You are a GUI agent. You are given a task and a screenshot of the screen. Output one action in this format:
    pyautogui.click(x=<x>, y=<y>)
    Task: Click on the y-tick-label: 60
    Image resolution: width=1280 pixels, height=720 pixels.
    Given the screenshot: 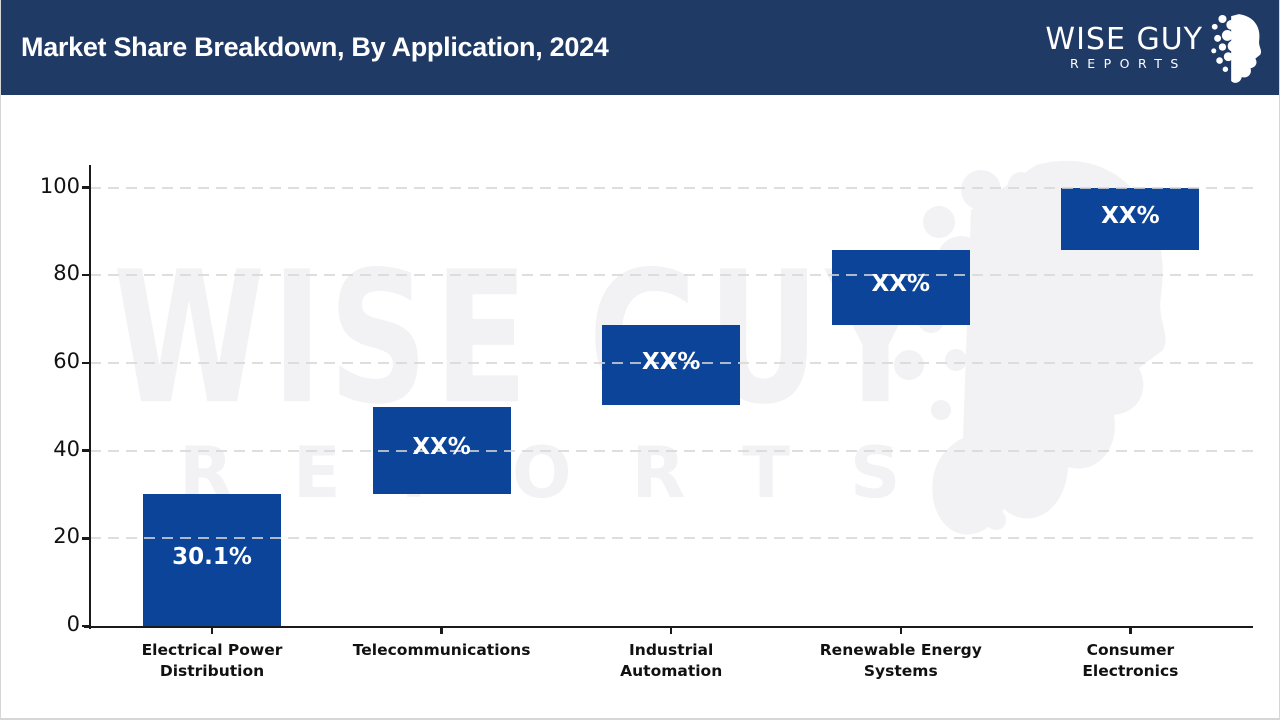 What is the action you would take?
    pyautogui.click(x=66, y=360)
    